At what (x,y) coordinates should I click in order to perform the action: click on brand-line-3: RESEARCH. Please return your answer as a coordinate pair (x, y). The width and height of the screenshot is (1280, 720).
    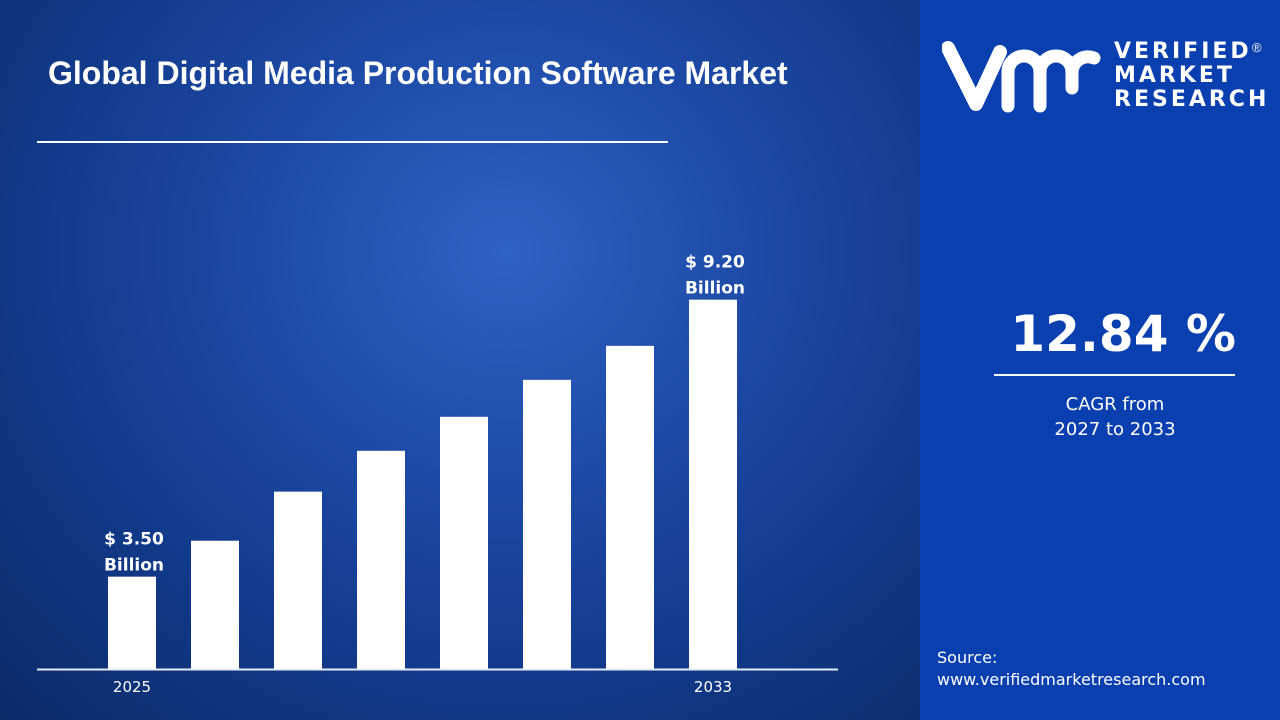
    Looking at the image, I should click on (1192, 99).